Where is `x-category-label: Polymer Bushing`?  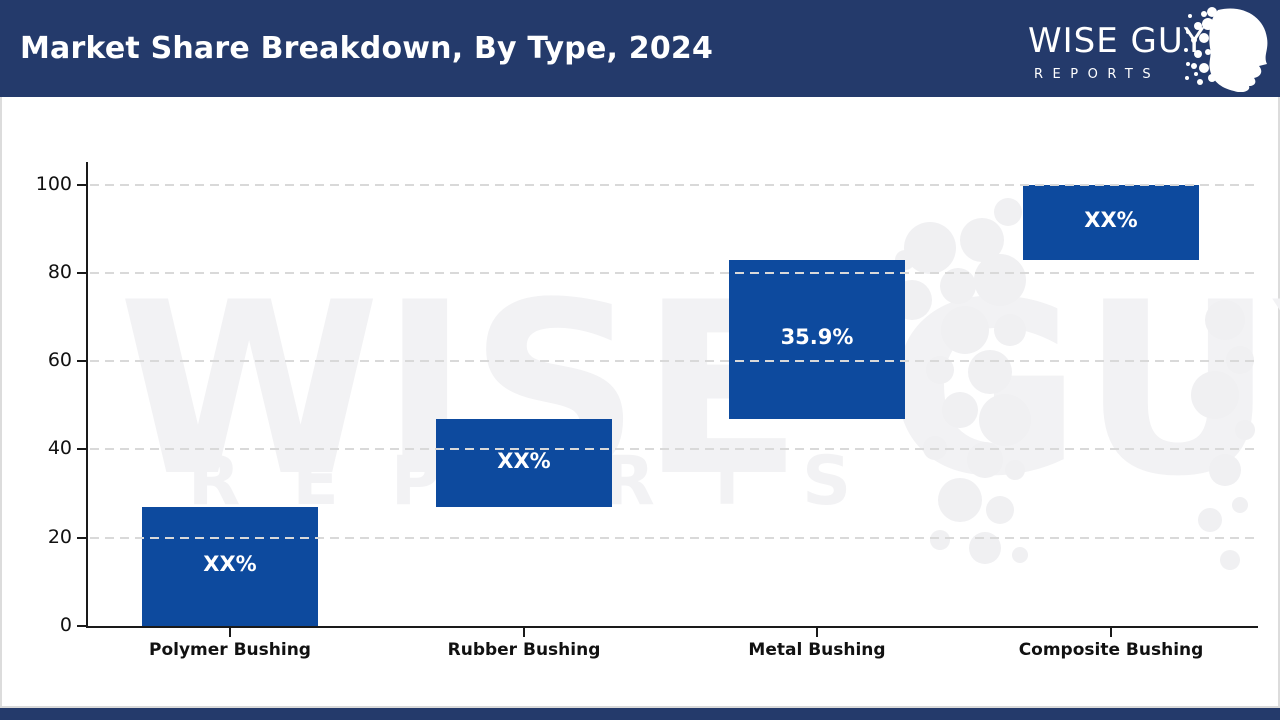
x-category-label: Polymer Bushing is located at coordinates (230, 650).